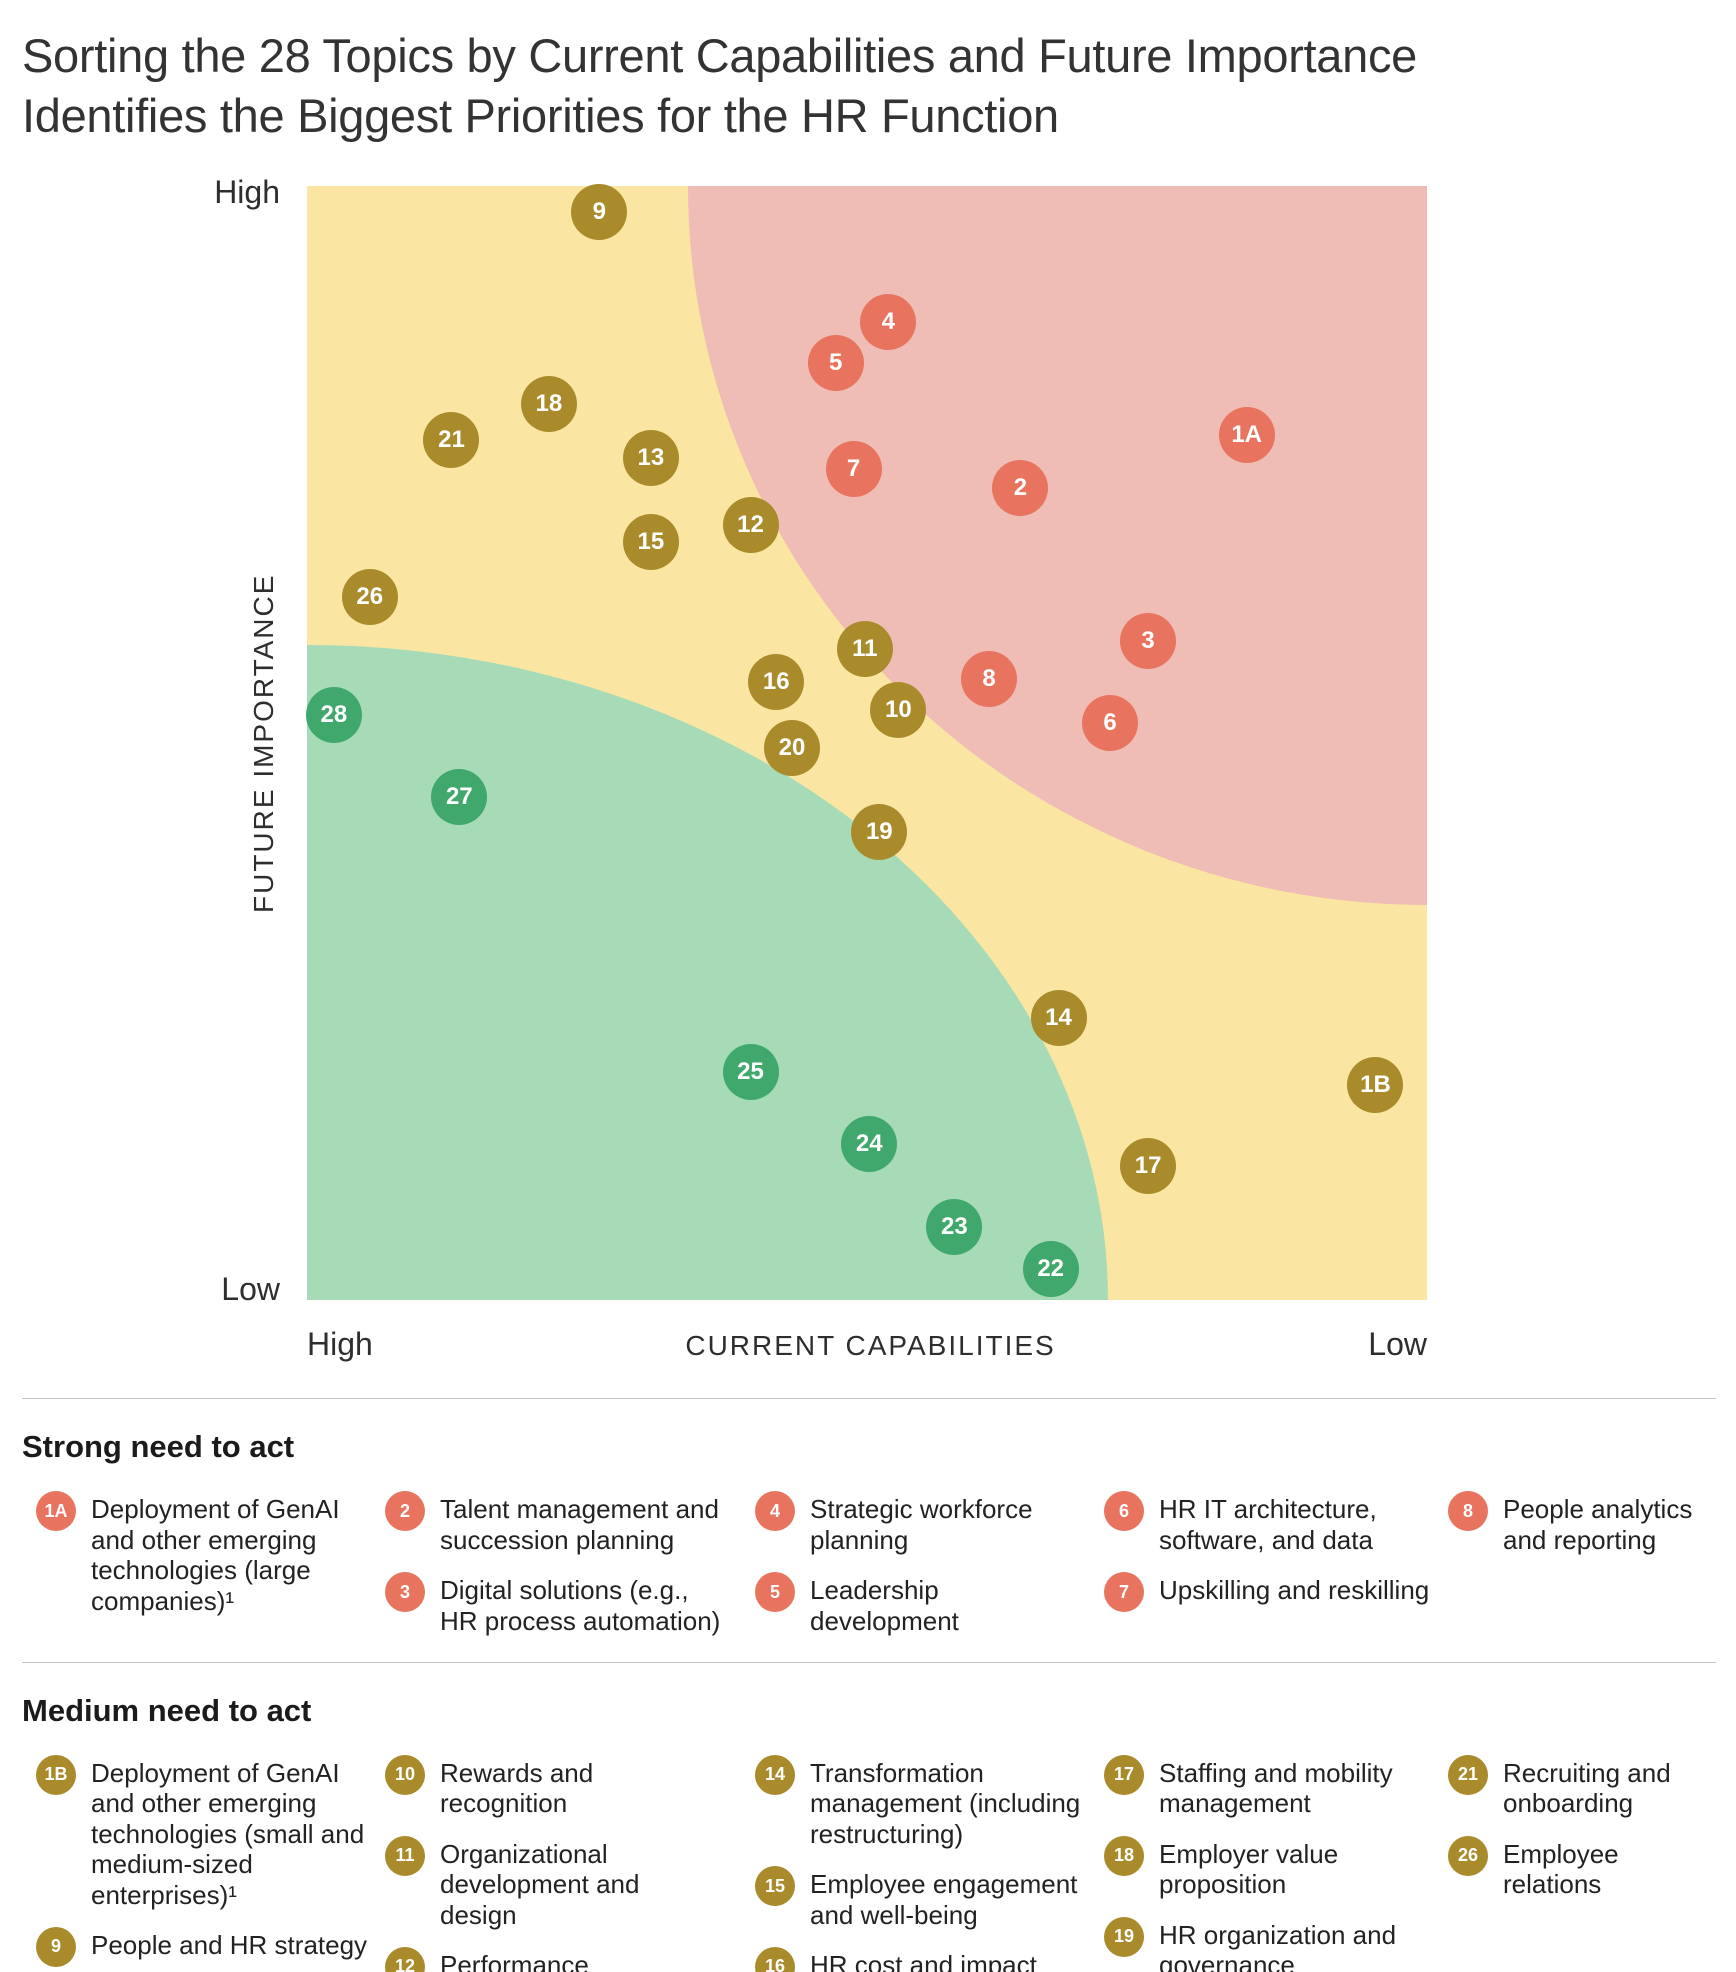 Image resolution: width=1736 pixels, height=1972 pixels. What do you see at coordinates (1124, 1511) in the screenshot?
I see `legend-bubble-6: 6` at bounding box center [1124, 1511].